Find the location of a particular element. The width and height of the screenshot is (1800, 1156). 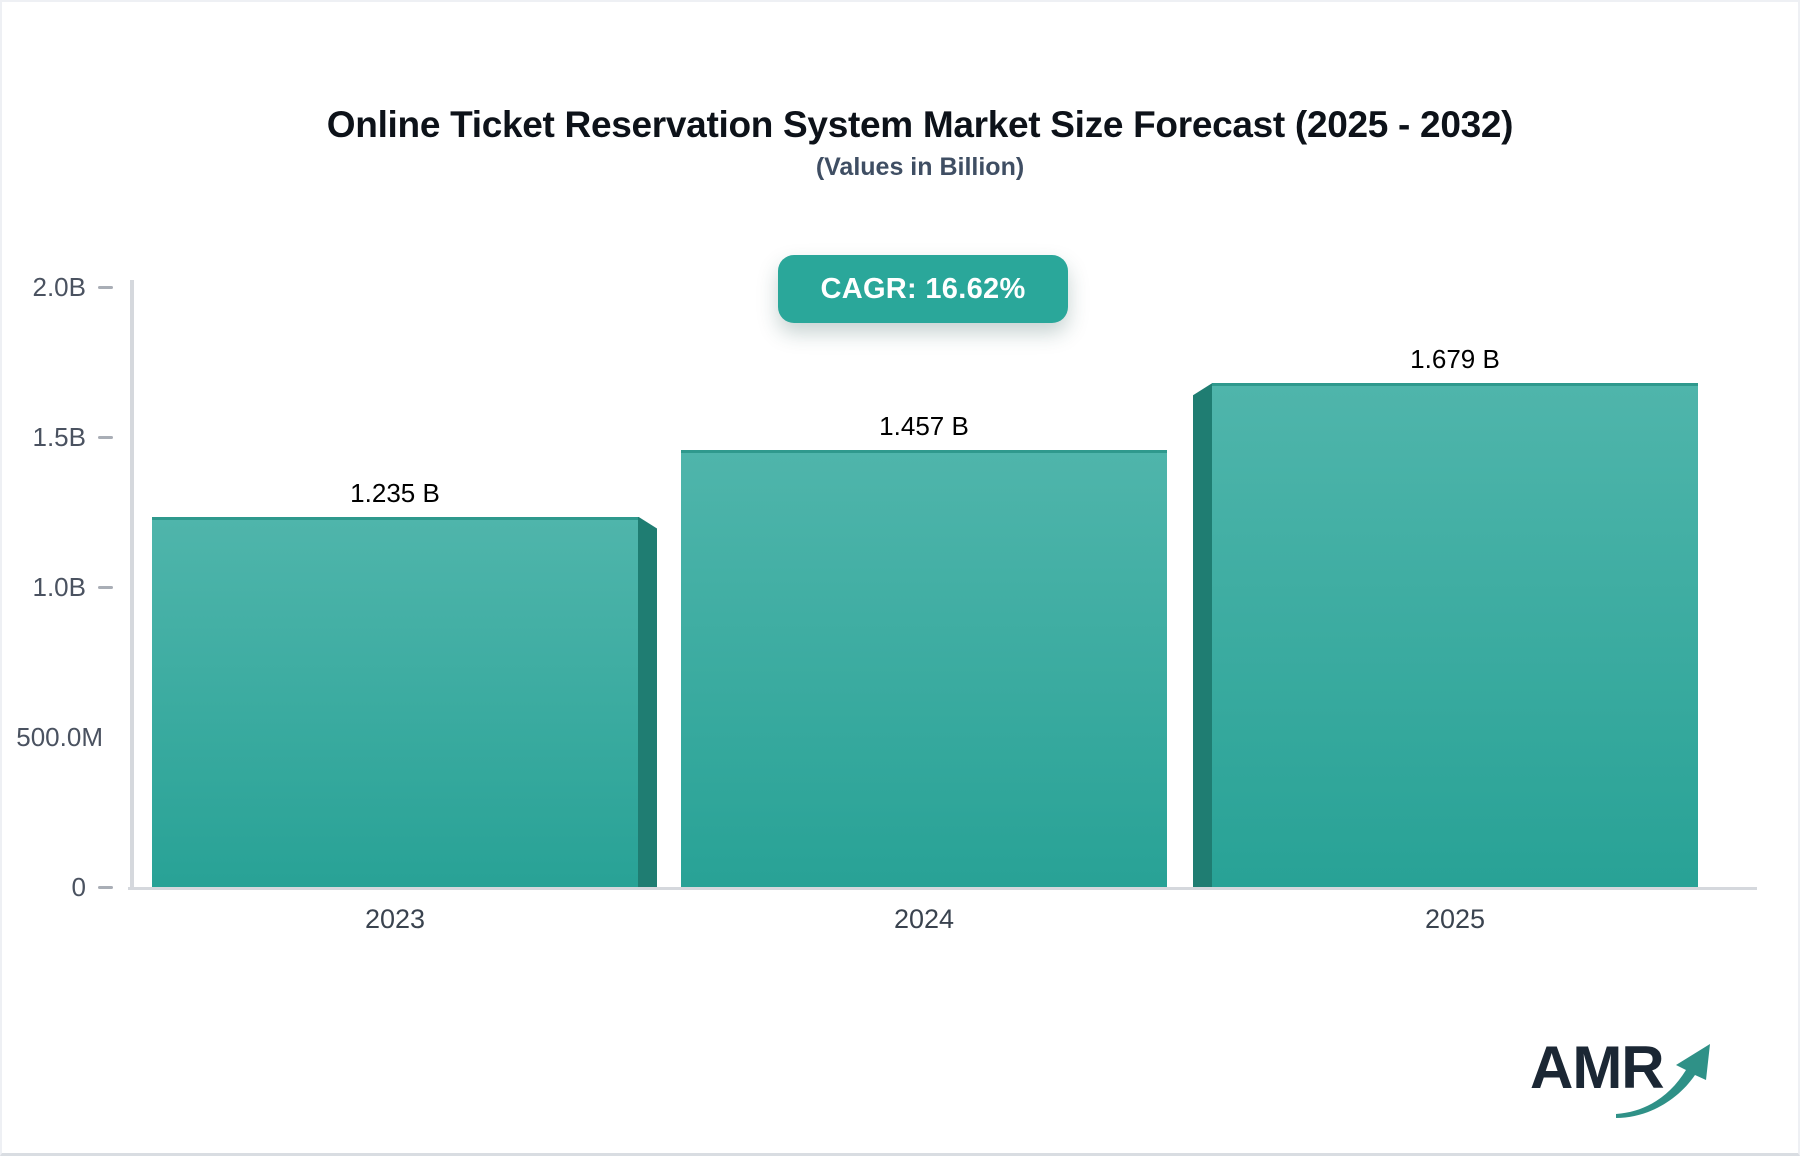

chart-subtitle: (Values in Billion) is located at coordinates (920, 167).